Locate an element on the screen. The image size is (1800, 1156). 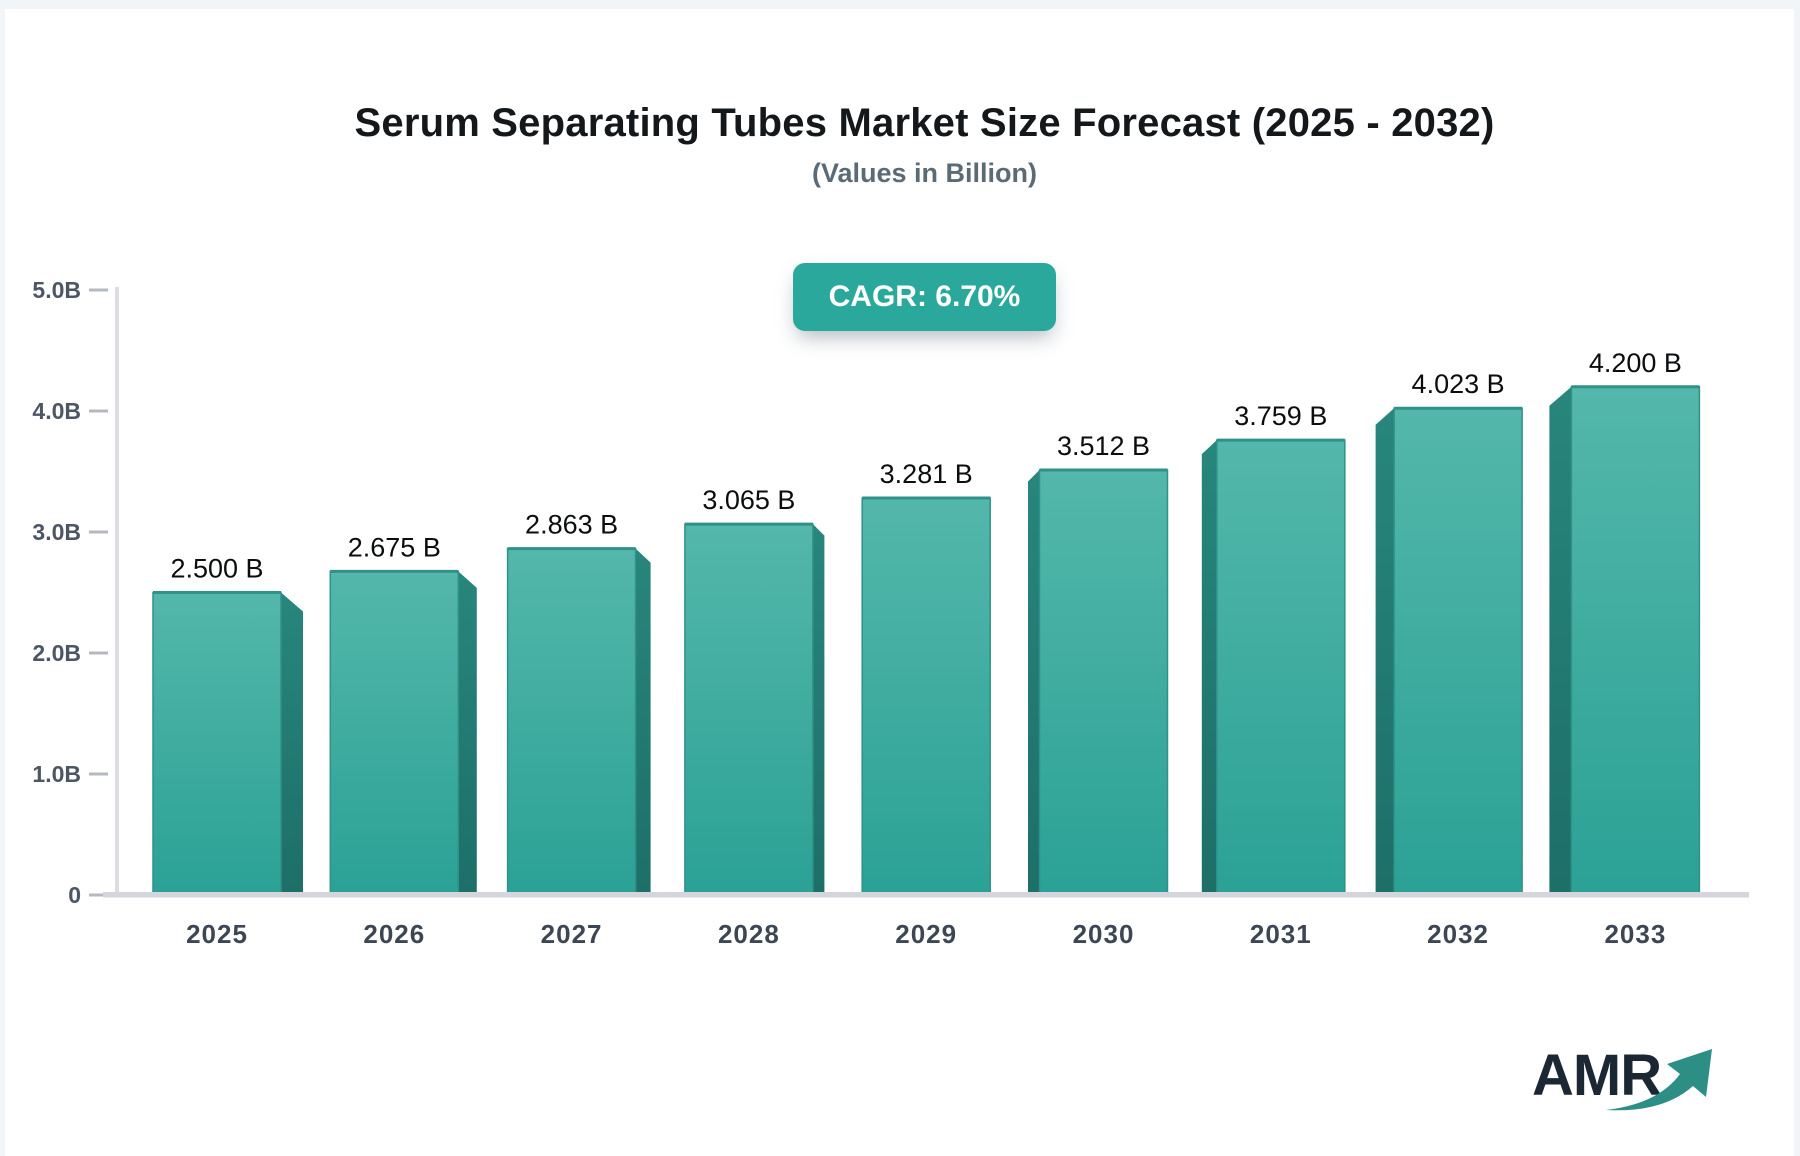
bar-2031: 3.759 B is located at coordinates (1273, 648).